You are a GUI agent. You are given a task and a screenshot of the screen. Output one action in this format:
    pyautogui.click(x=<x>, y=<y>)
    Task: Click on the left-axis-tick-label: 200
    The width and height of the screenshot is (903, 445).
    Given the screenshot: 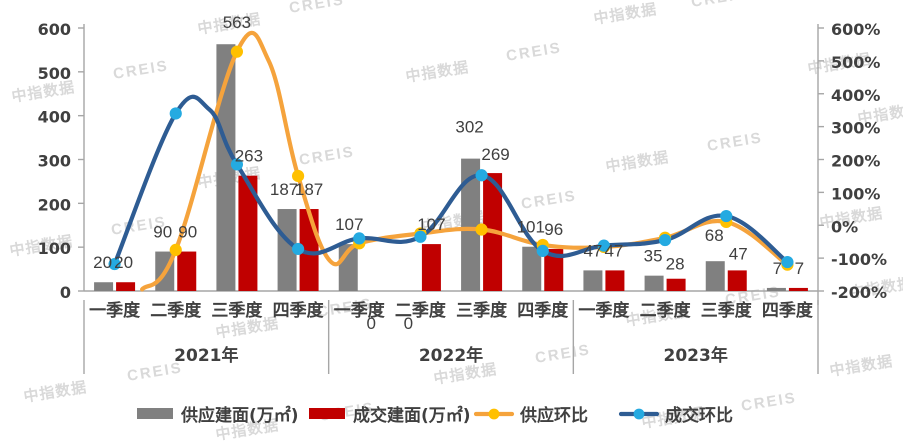 What is the action you would take?
    pyautogui.click(x=54, y=204)
    